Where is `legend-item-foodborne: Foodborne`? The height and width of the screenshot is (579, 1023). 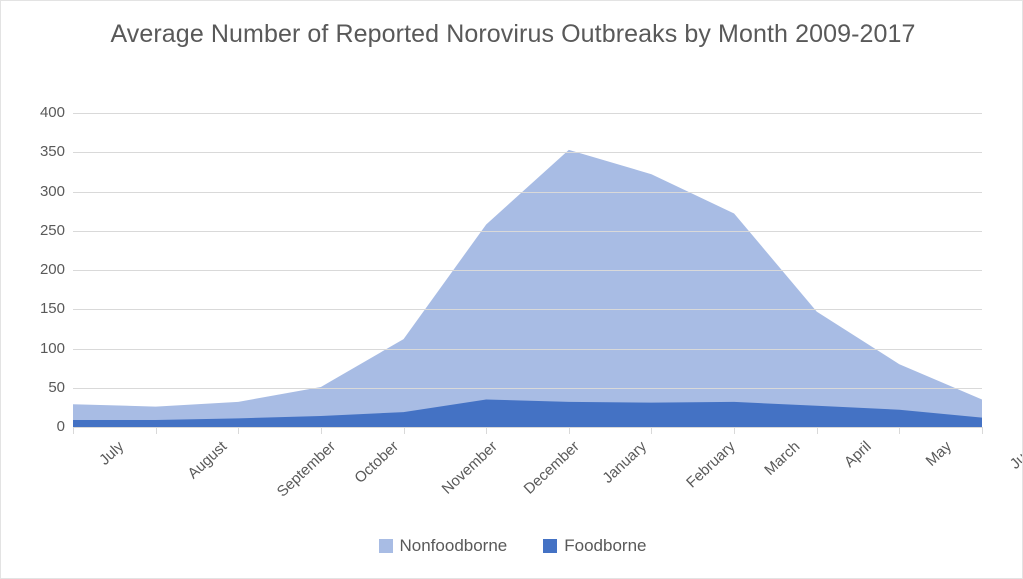
legend-item-foodborne: Foodborne is located at coordinates (595, 545).